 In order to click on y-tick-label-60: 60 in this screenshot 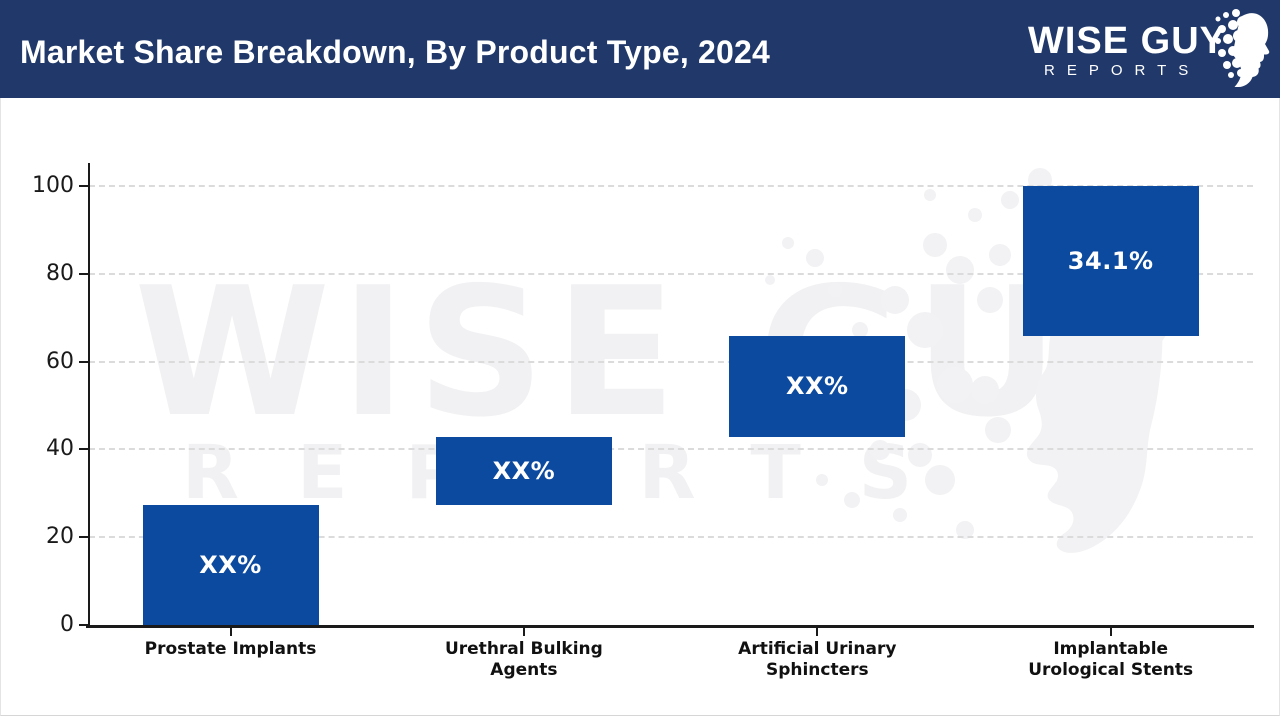, I will do `click(60, 361)`.